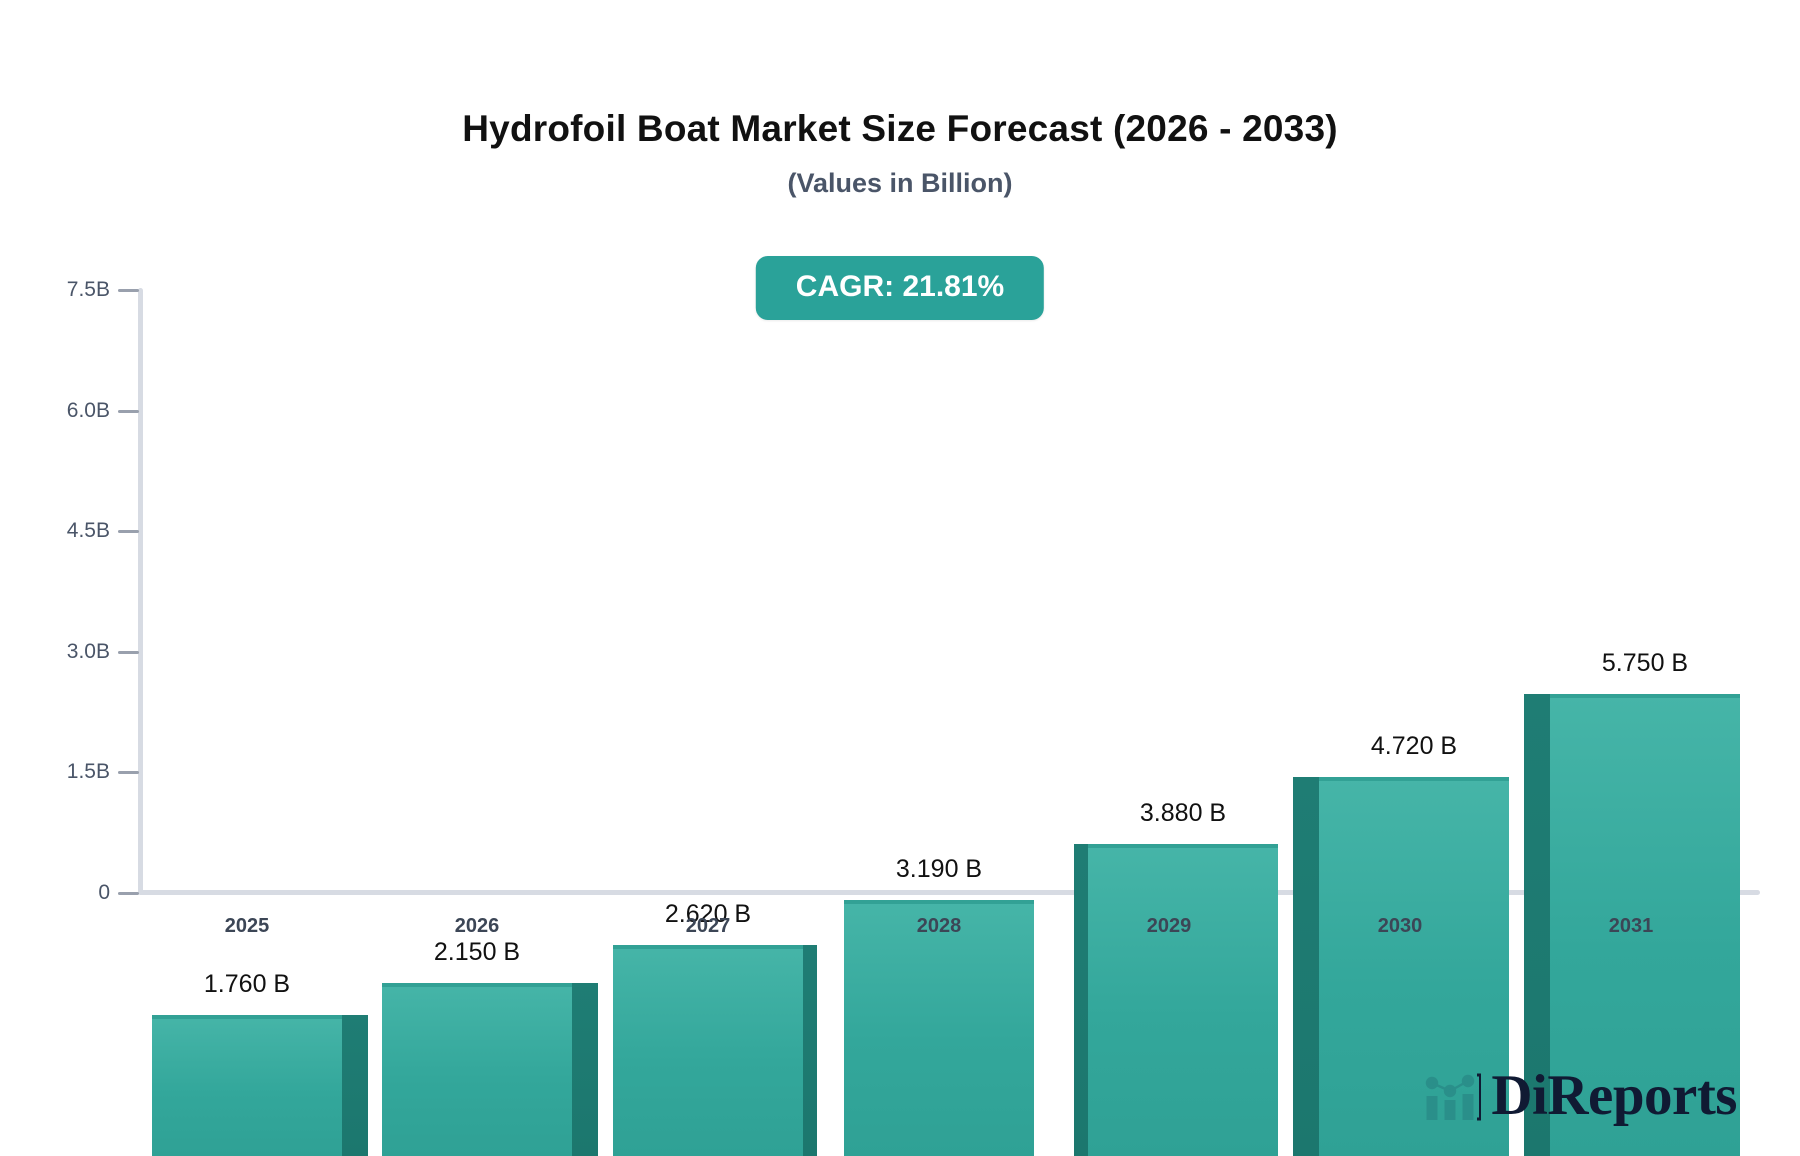 This screenshot has height=1156, width=1800. I want to click on x-tick-label-2027: 2027, so click(708, 926).